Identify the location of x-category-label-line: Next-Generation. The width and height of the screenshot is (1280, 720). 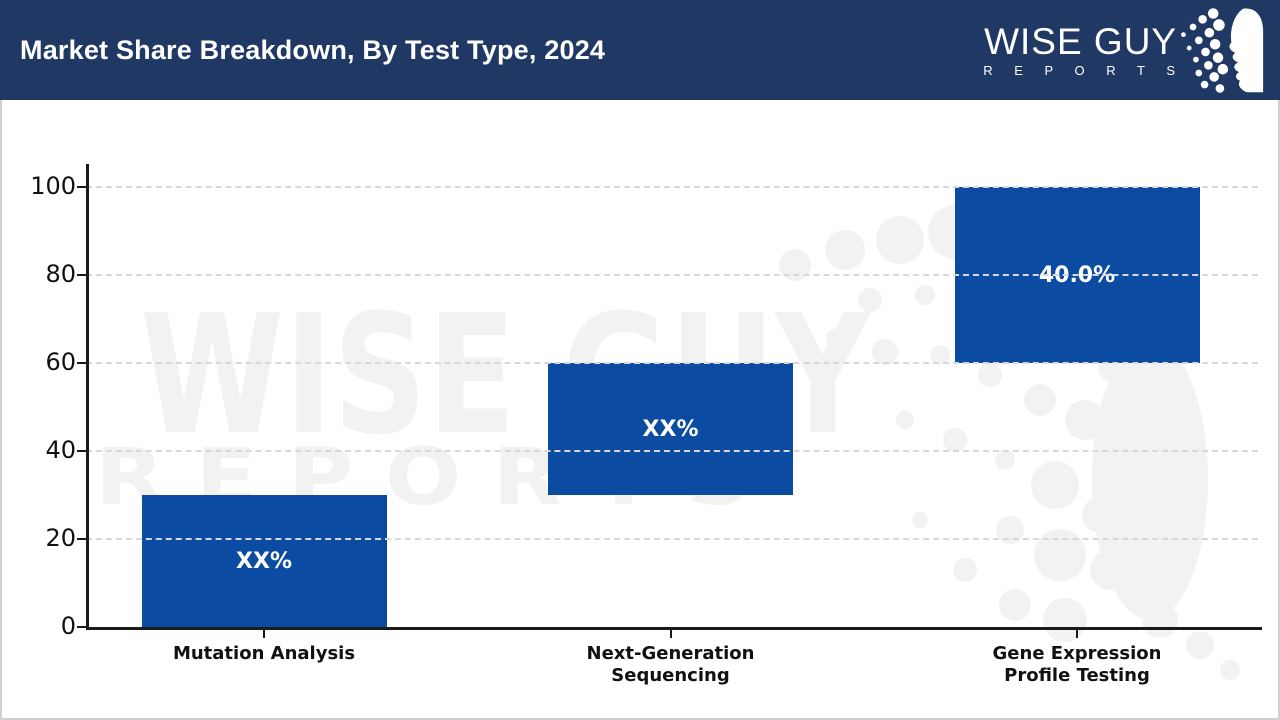
(670, 653).